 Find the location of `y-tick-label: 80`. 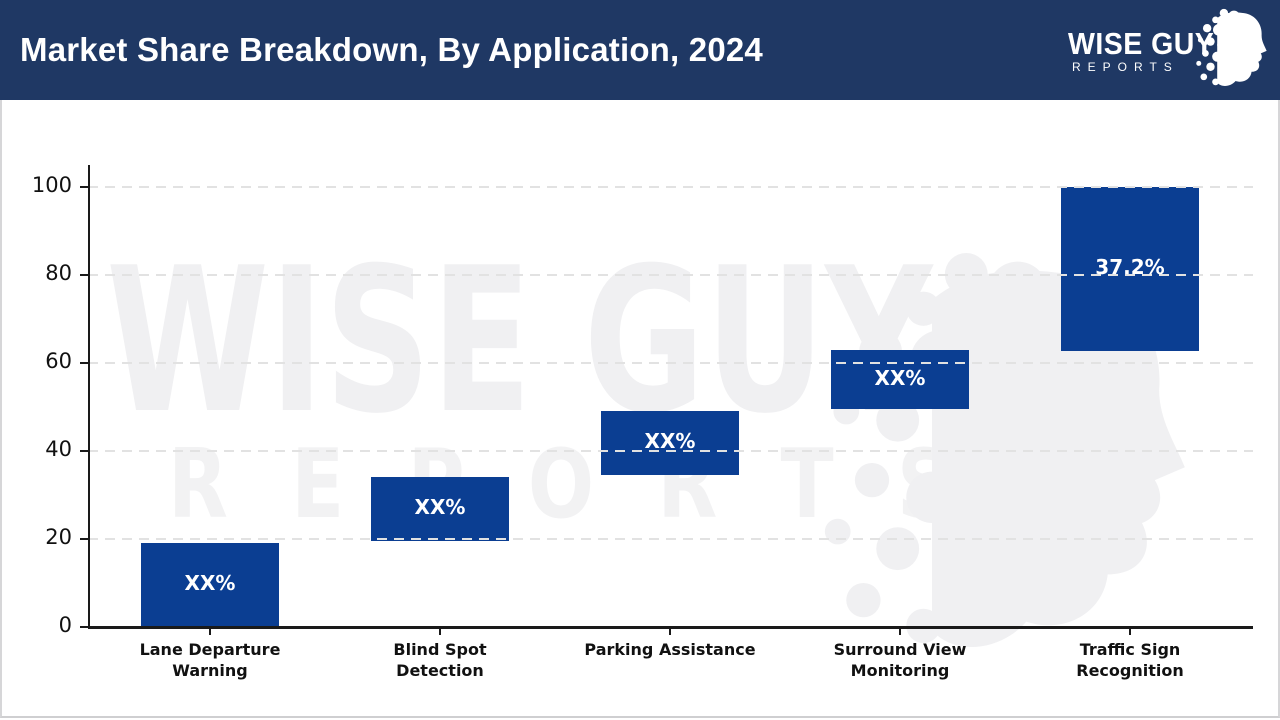

y-tick-label: 80 is located at coordinates (58, 273).